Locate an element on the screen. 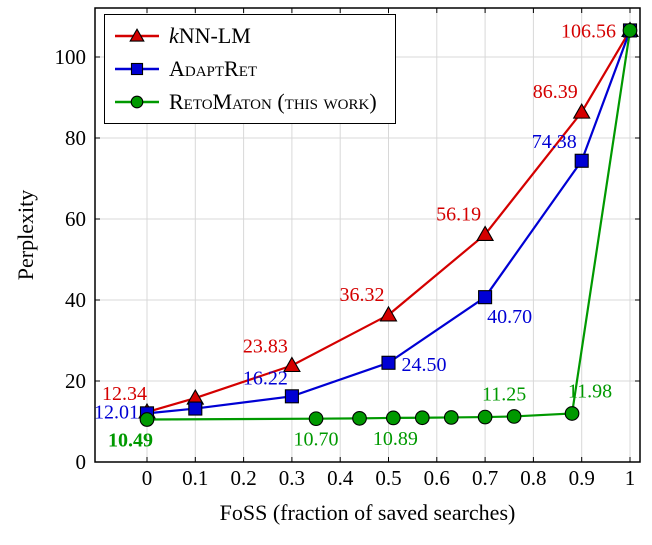  x-tick-label: 0.7 is located at coordinates (485, 478).